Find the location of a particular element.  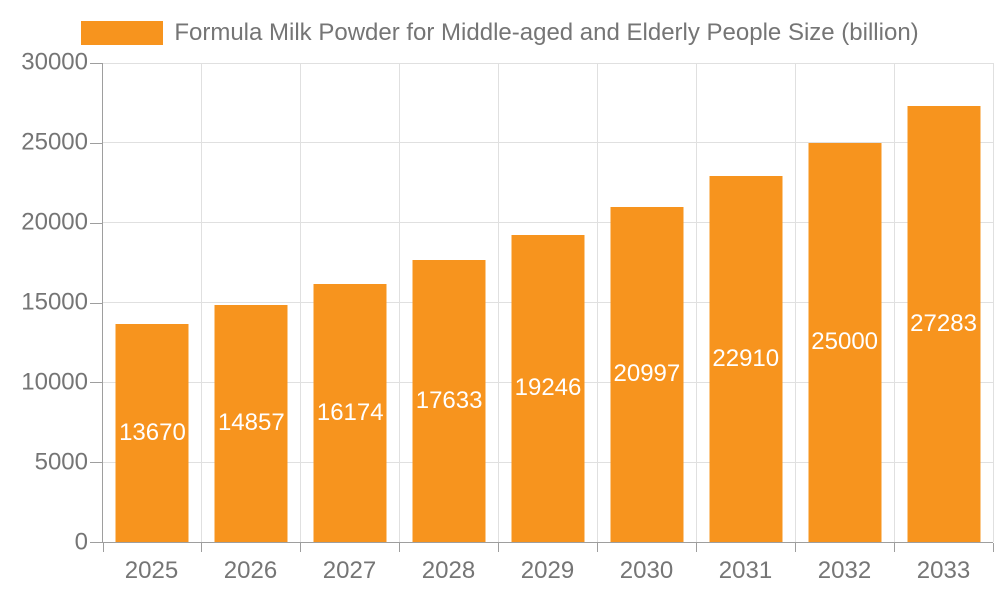

y-axis-labels: 0 5000 10000 15000 20000 25000 30000 is located at coordinates (44, 301).